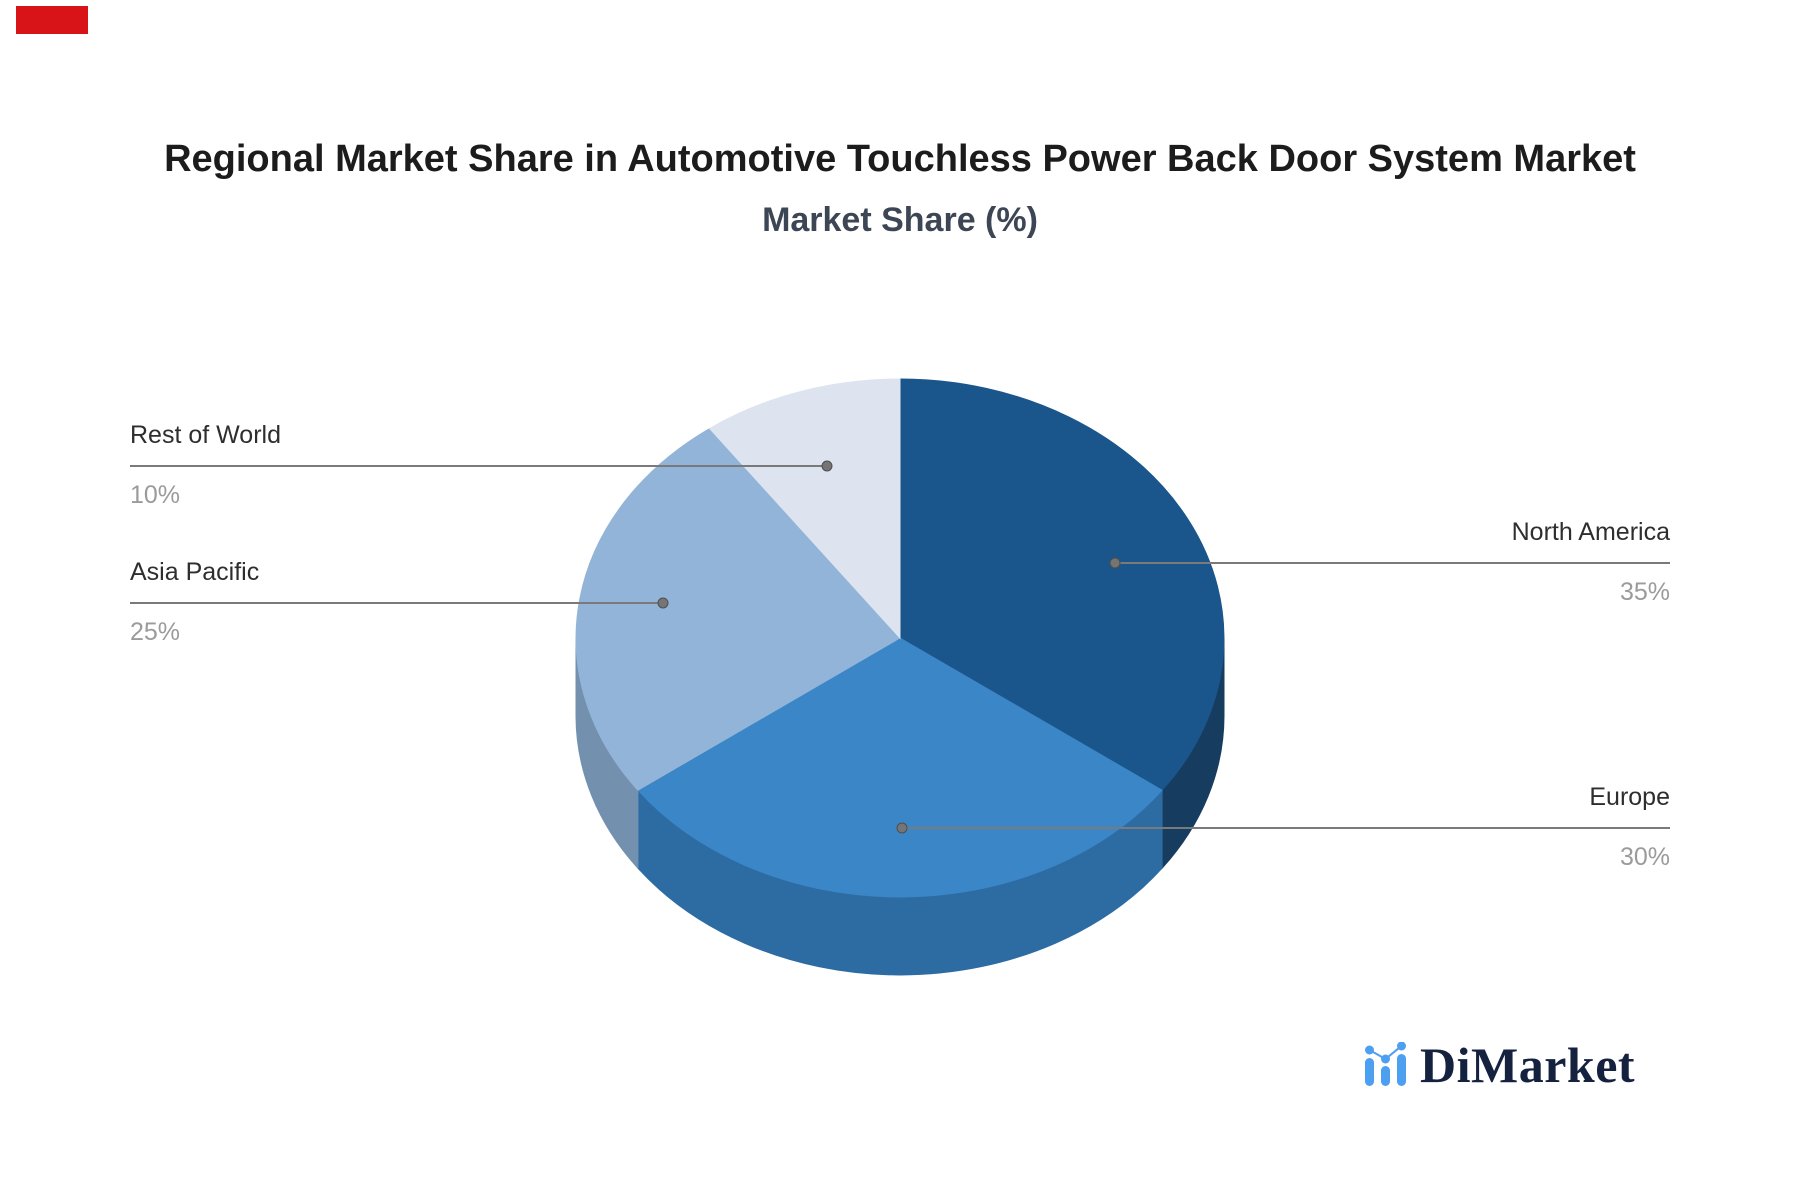 Image resolution: width=1800 pixels, height=1196 pixels. Describe the element at coordinates (205, 435) in the screenshot. I see `callout-label-rest-of-world: Rest of World` at that location.